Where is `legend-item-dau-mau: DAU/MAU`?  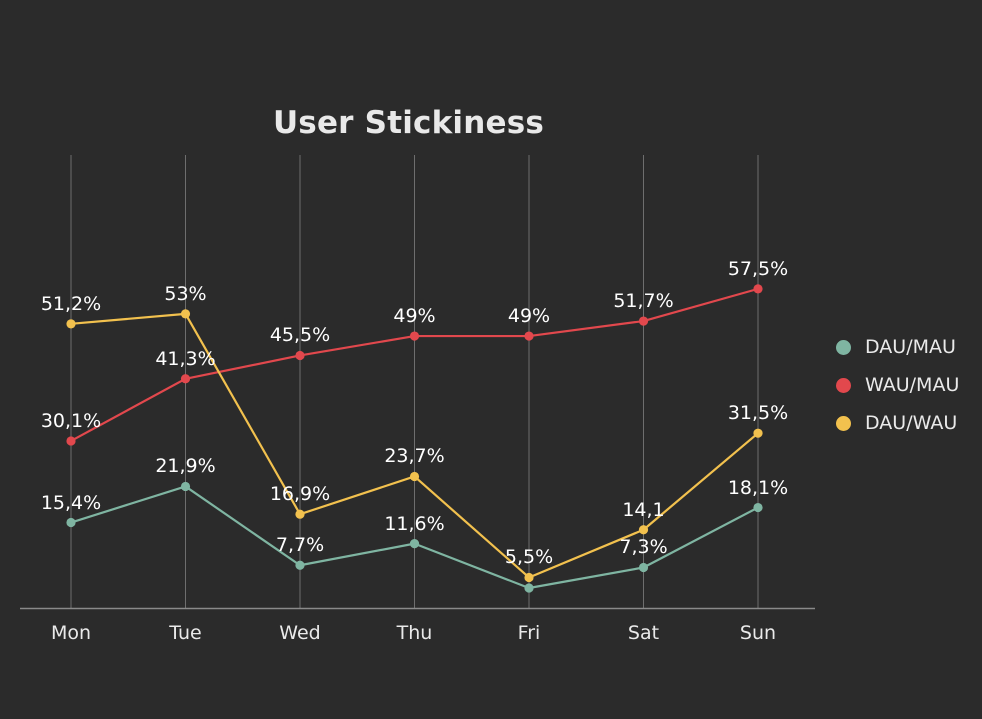 legend-item-dau-mau: DAU/MAU is located at coordinates (897, 347).